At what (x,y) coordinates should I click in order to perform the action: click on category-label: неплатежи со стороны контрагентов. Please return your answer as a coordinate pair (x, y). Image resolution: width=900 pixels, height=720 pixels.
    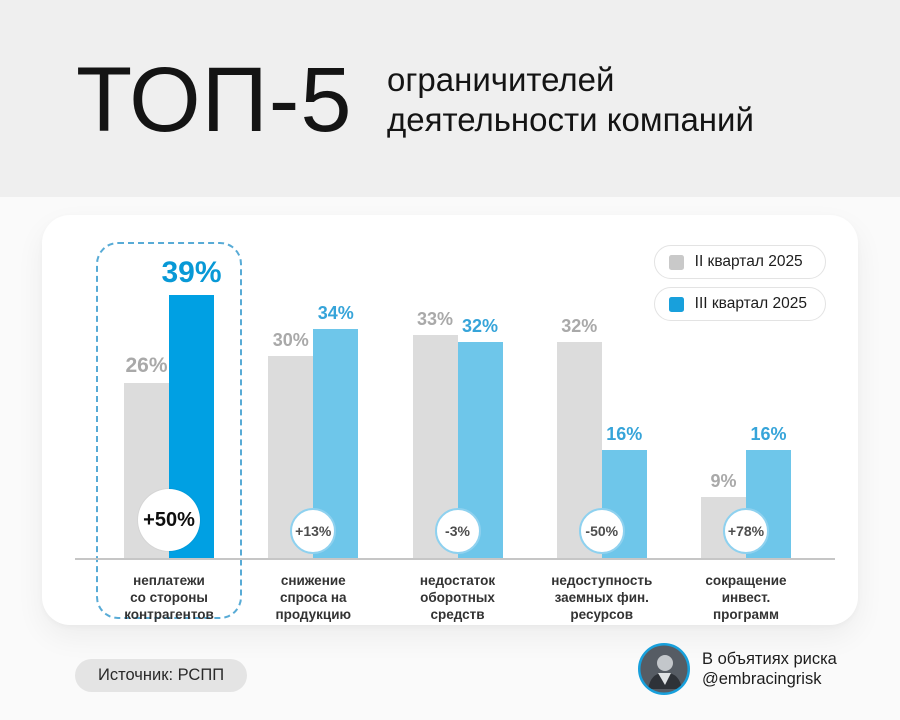
    Looking at the image, I should click on (169, 597).